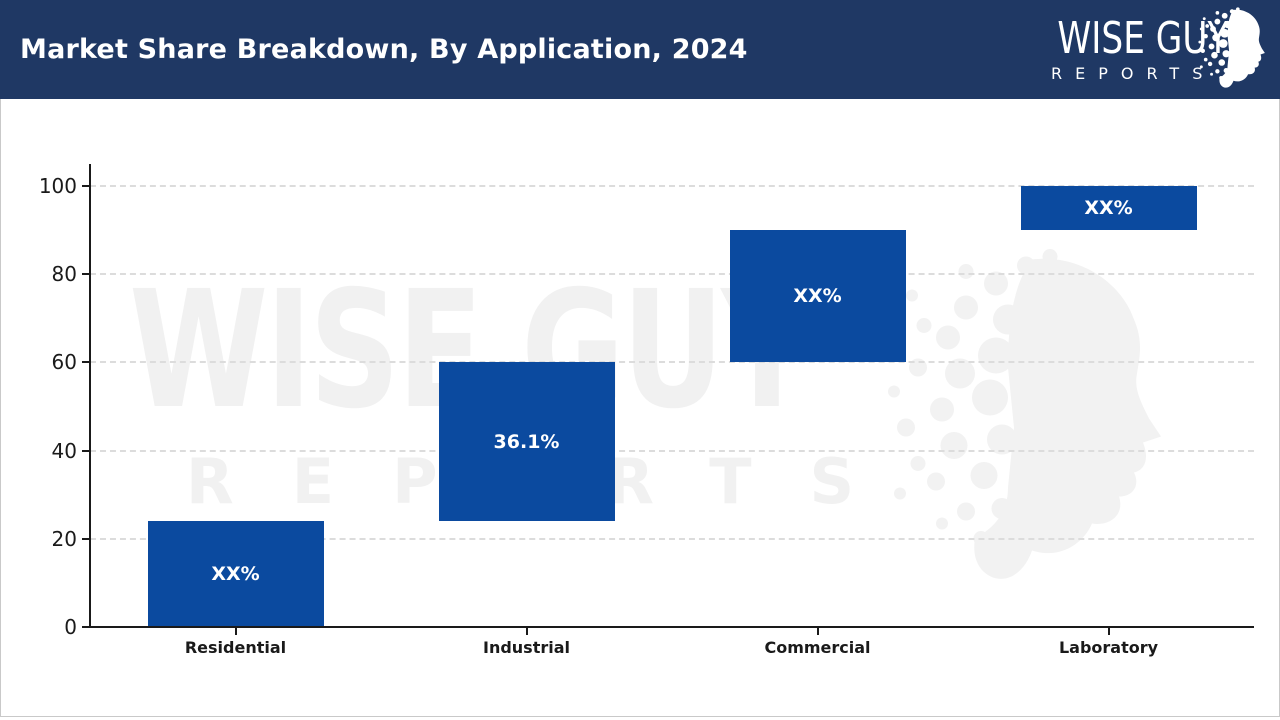  Describe the element at coordinates (64, 450) in the screenshot. I see `y-tick-label: 40` at that location.